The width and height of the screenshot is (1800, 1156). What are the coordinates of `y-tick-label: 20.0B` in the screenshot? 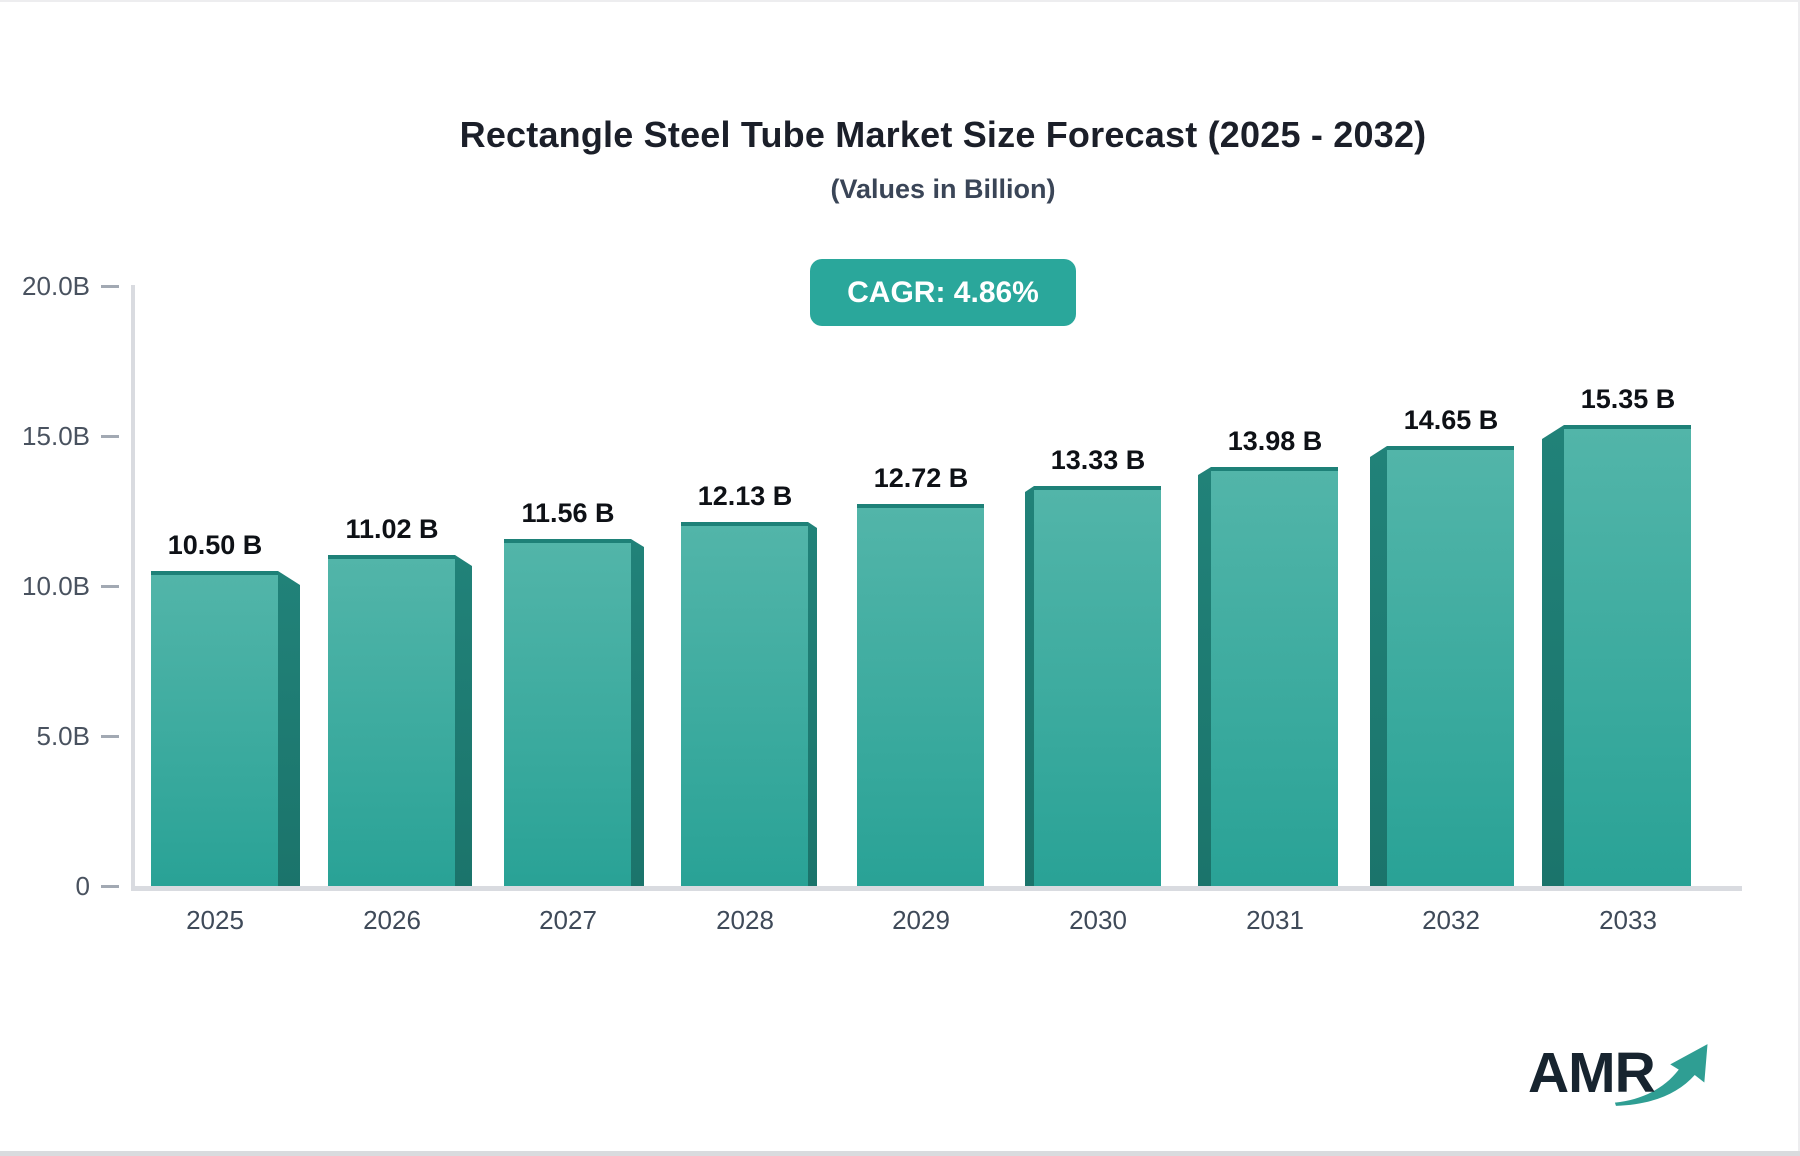 It's located at (56, 286).